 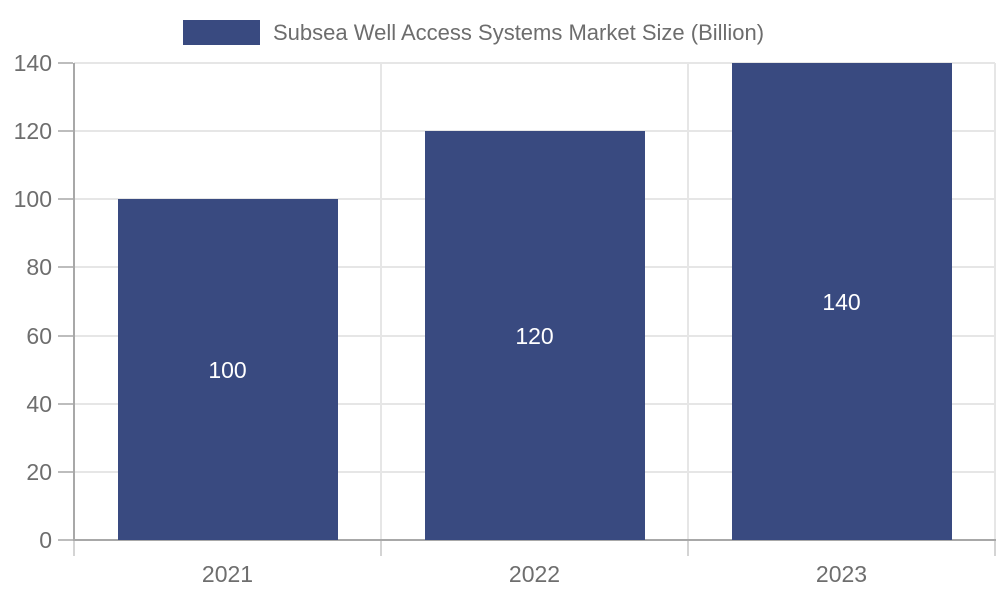 I want to click on y-tick-label: 0, so click(x=45, y=540).